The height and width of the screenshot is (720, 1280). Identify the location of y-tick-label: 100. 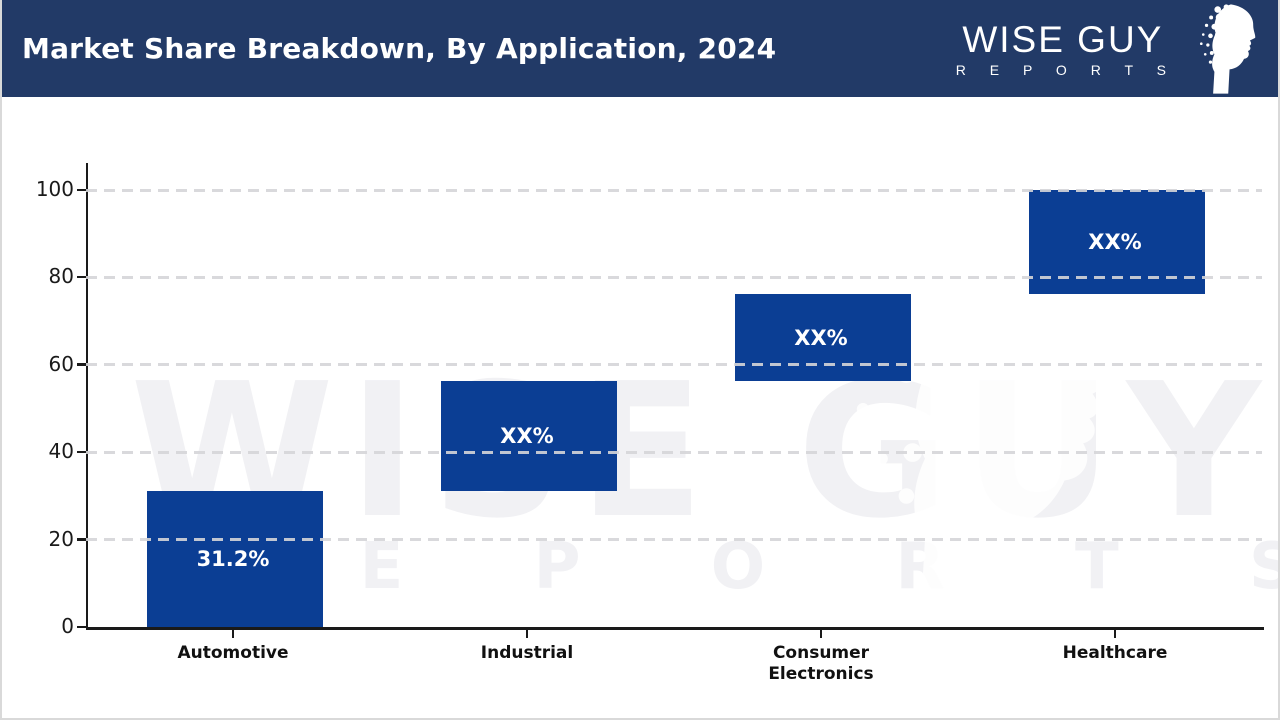
(54, 189).